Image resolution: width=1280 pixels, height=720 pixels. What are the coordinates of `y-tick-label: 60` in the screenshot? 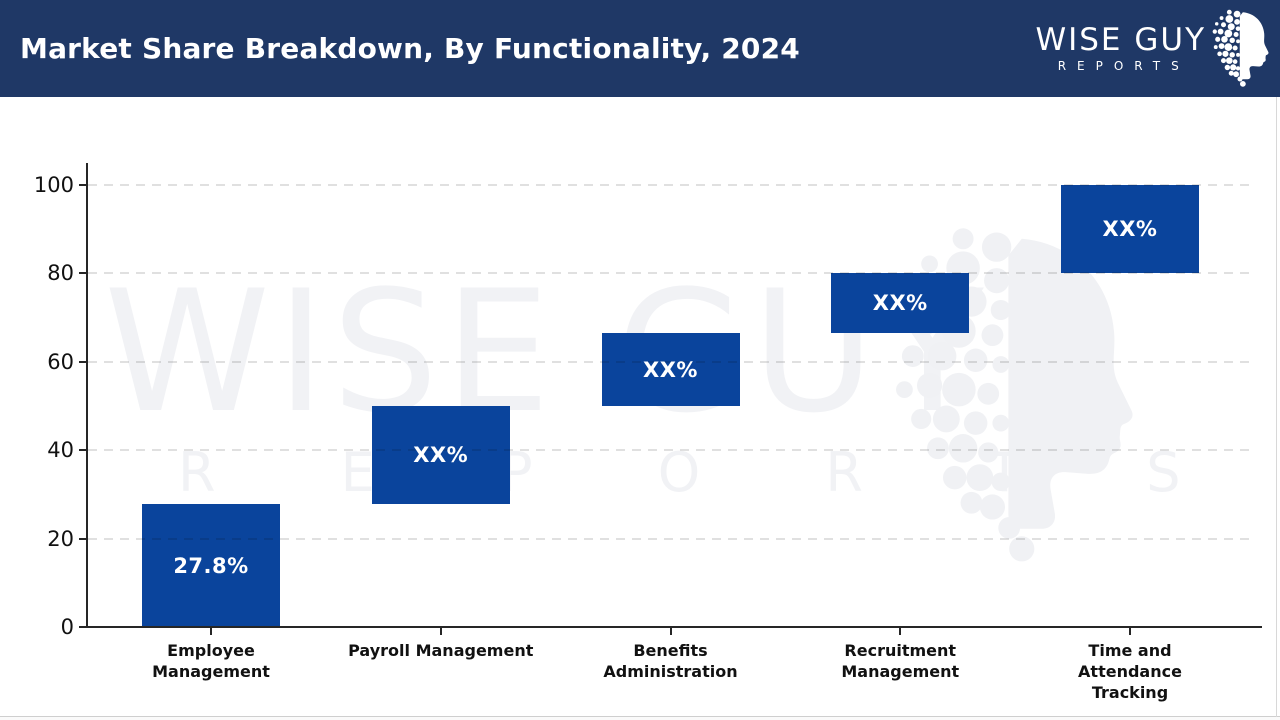 It's located at (60, 361).